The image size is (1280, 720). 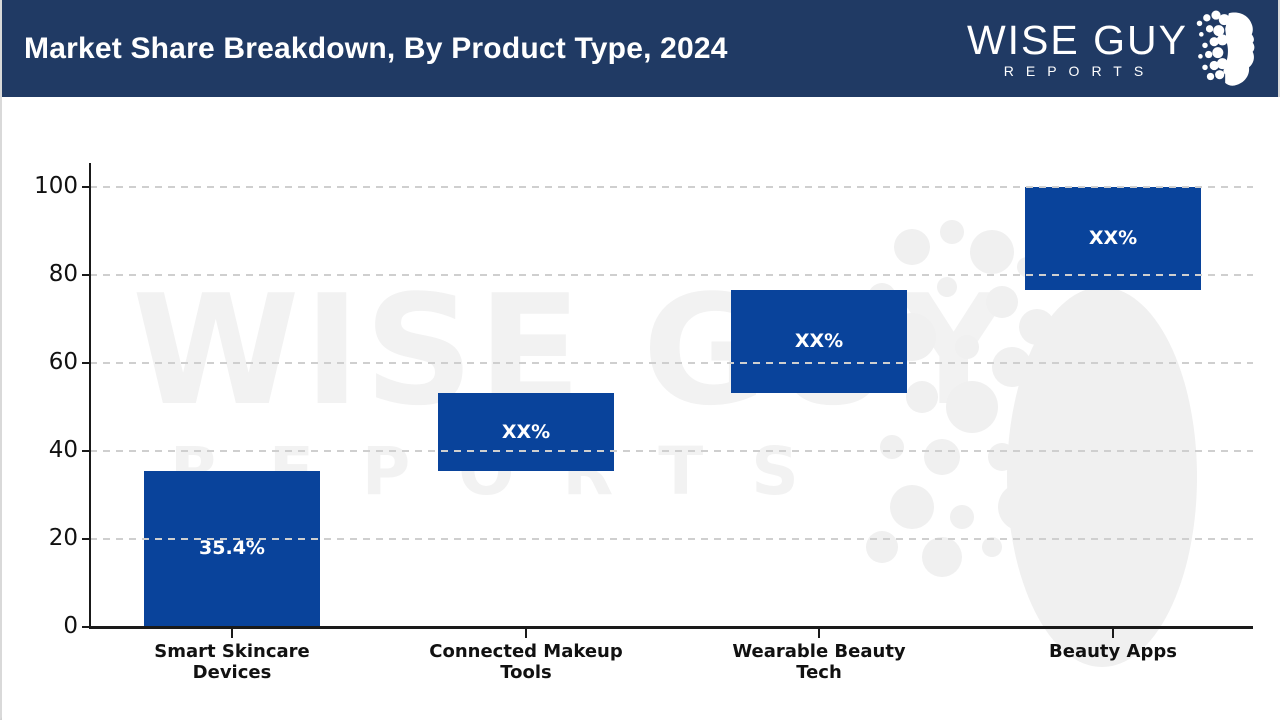 What do you see at coordinates (1225, 48) in the screenshot?
I see `logo-head-icon` at bounding box center [1225, 48].